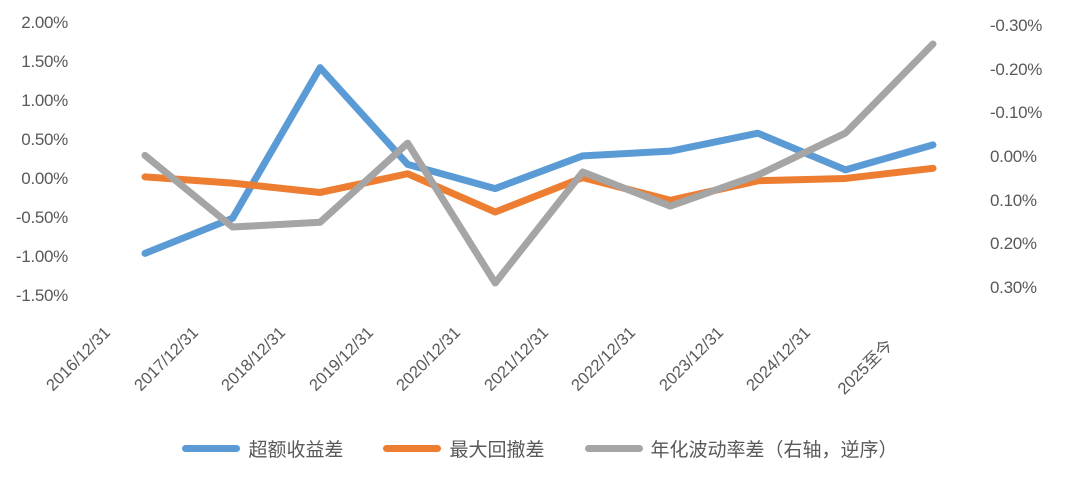 The height and width of the screenshot is (489, 1080). What do you see at coordinates (44, 139) in the screenshot?
I see `left-axis-tick: 0.50%` at bounding box center [44, 139].